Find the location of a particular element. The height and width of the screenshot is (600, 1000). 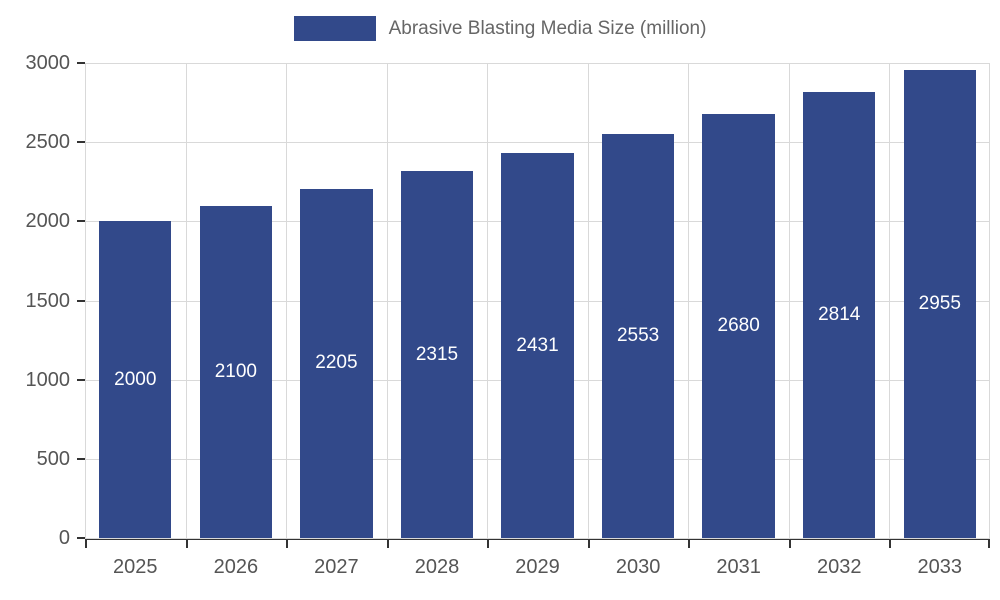

category-band: 2100 is located at coordinates (236, 300).